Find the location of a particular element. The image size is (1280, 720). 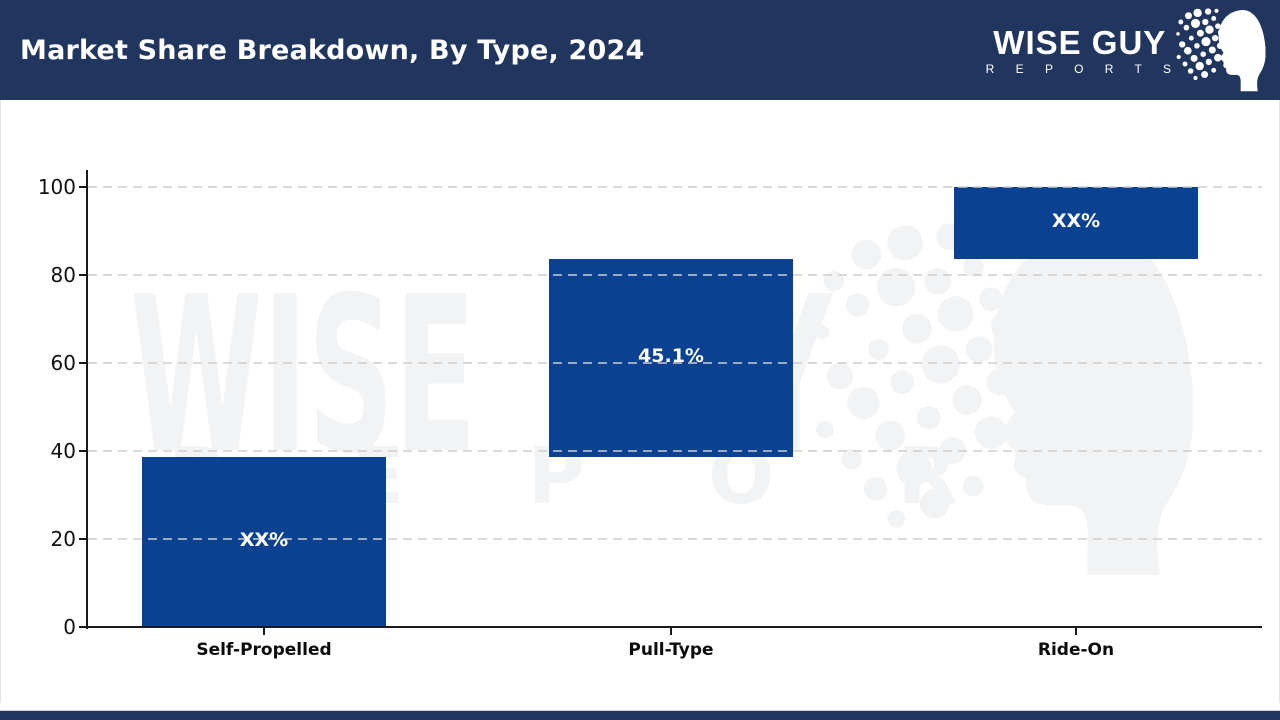

brand-name: WISE GUY is located at coordinates (1080, 42).